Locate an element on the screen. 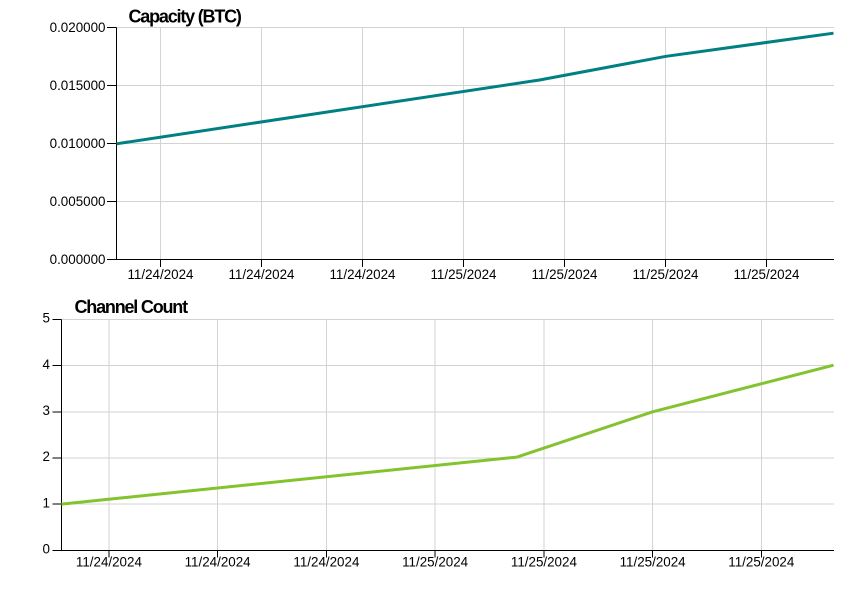 The height and width of the screenshot is (600, 860). svg-text: 1 is located at coordinates (46, 502).